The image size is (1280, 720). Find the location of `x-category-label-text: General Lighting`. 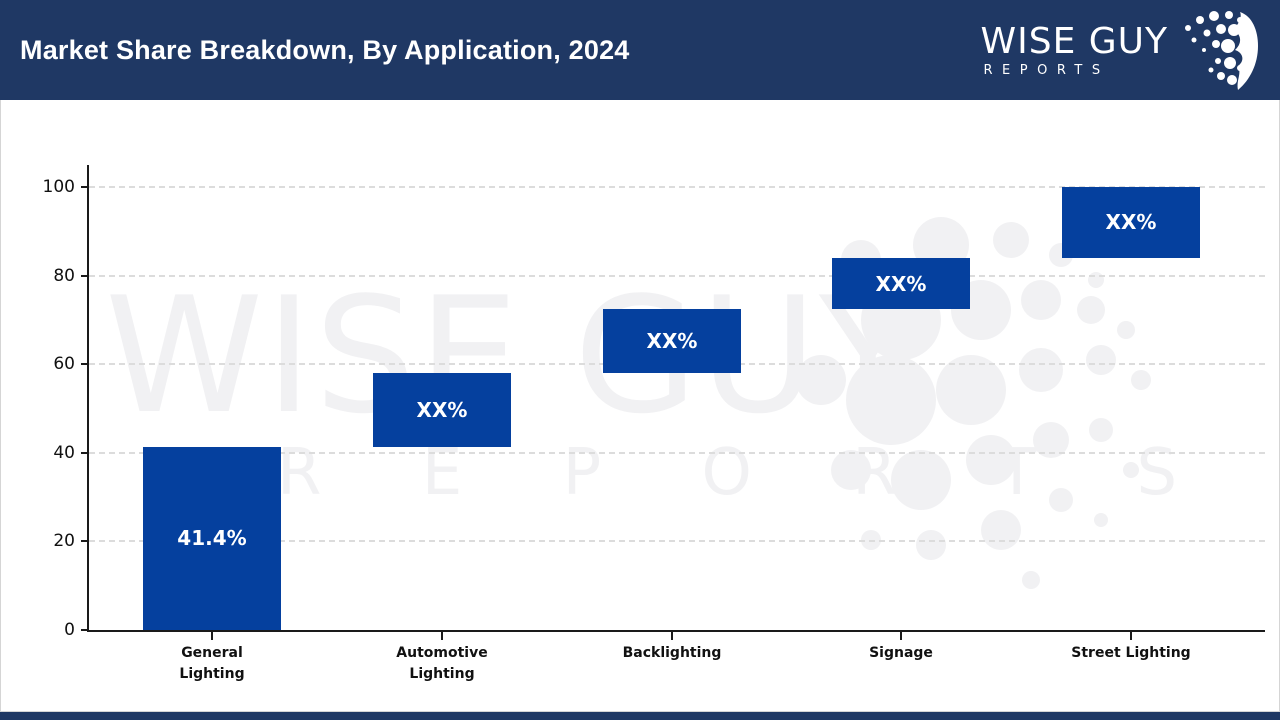

x-category-label-text: General Lighting is located at coordinates (212, 663).